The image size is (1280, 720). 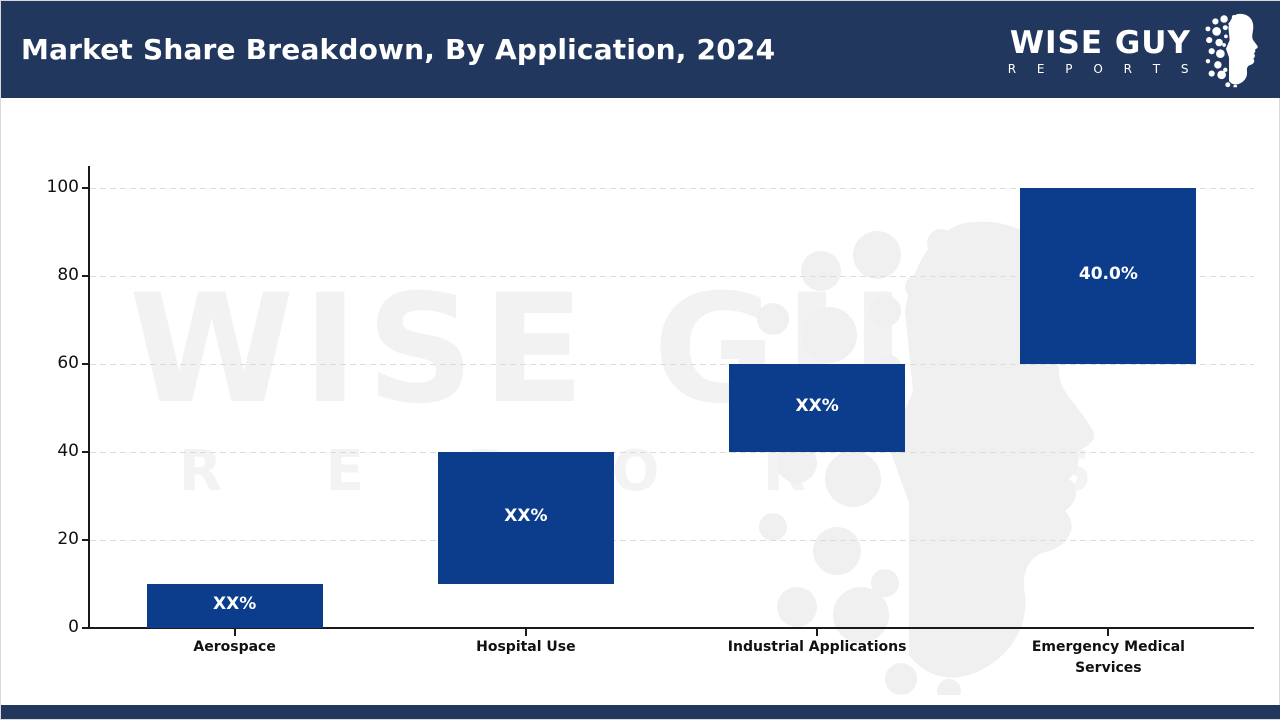 What do you see at coordinates (1108, 657) in the screenshot?
I see `category-label: Emergency Medical Services` at bounding box center [1108, 657].